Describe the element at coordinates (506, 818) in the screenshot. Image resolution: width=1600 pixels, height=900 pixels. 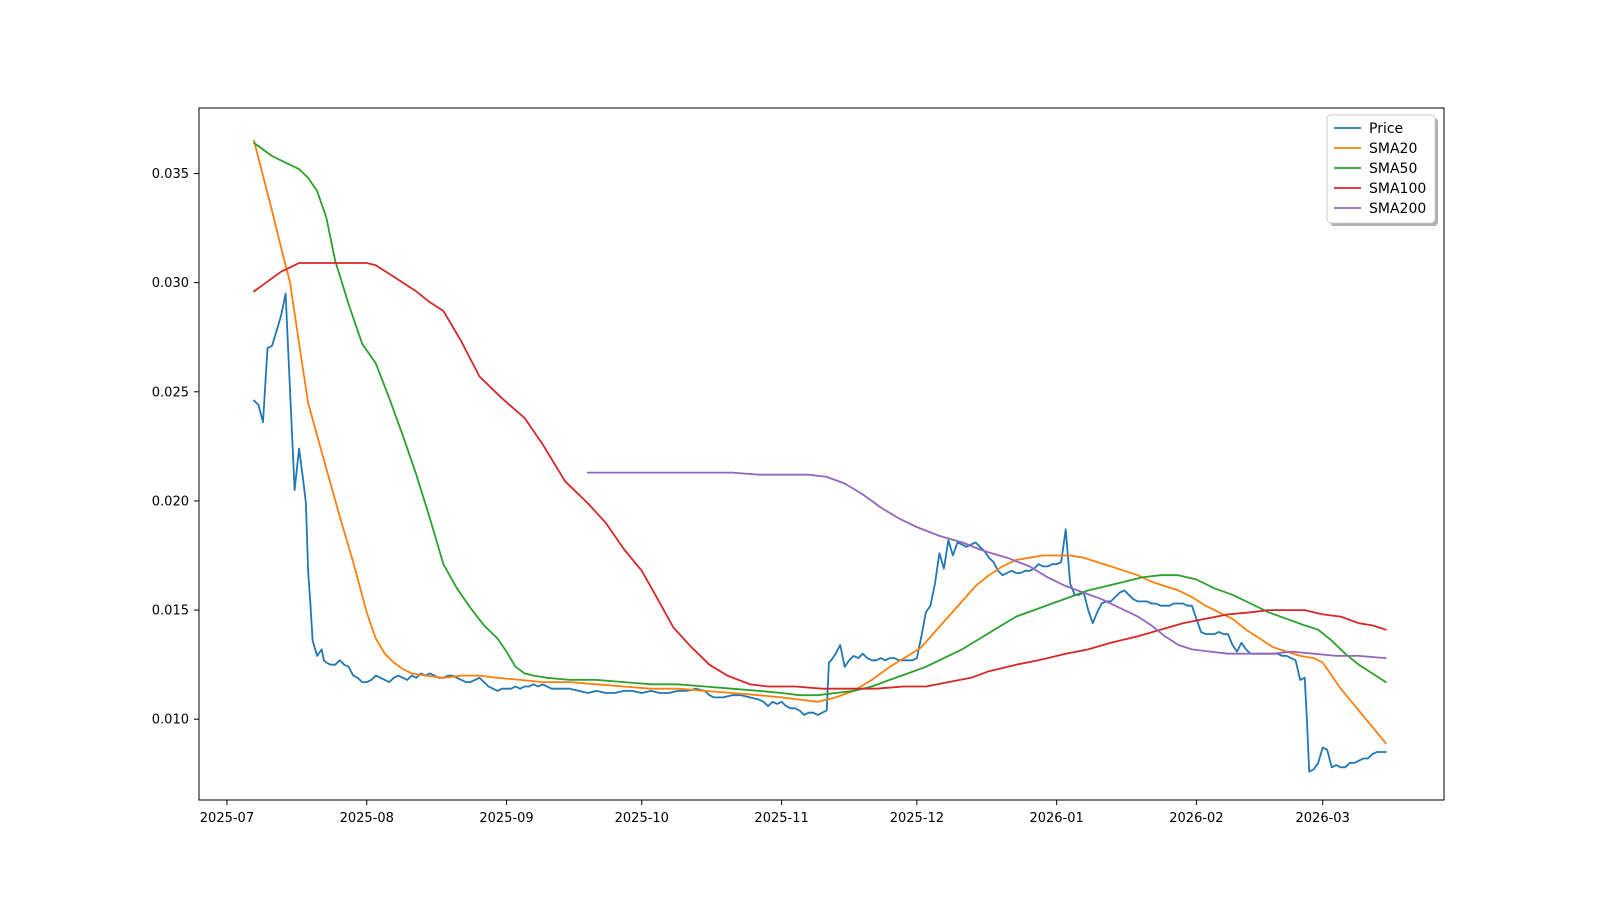
I see `x-tick-label: 2025-09` at that location.